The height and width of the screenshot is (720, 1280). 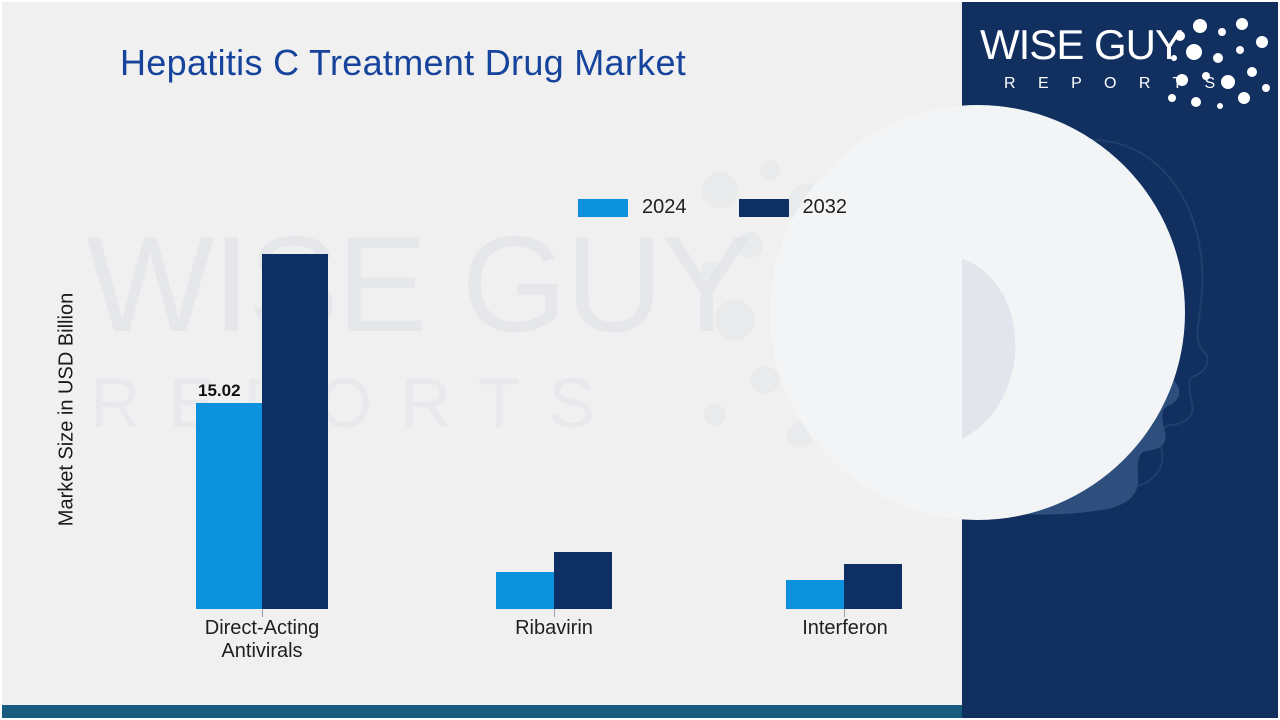 What do you see at coordinates (873, 586) in the screenshot?
I see `bar-2032-interferon` at bounding box center [873, 586].